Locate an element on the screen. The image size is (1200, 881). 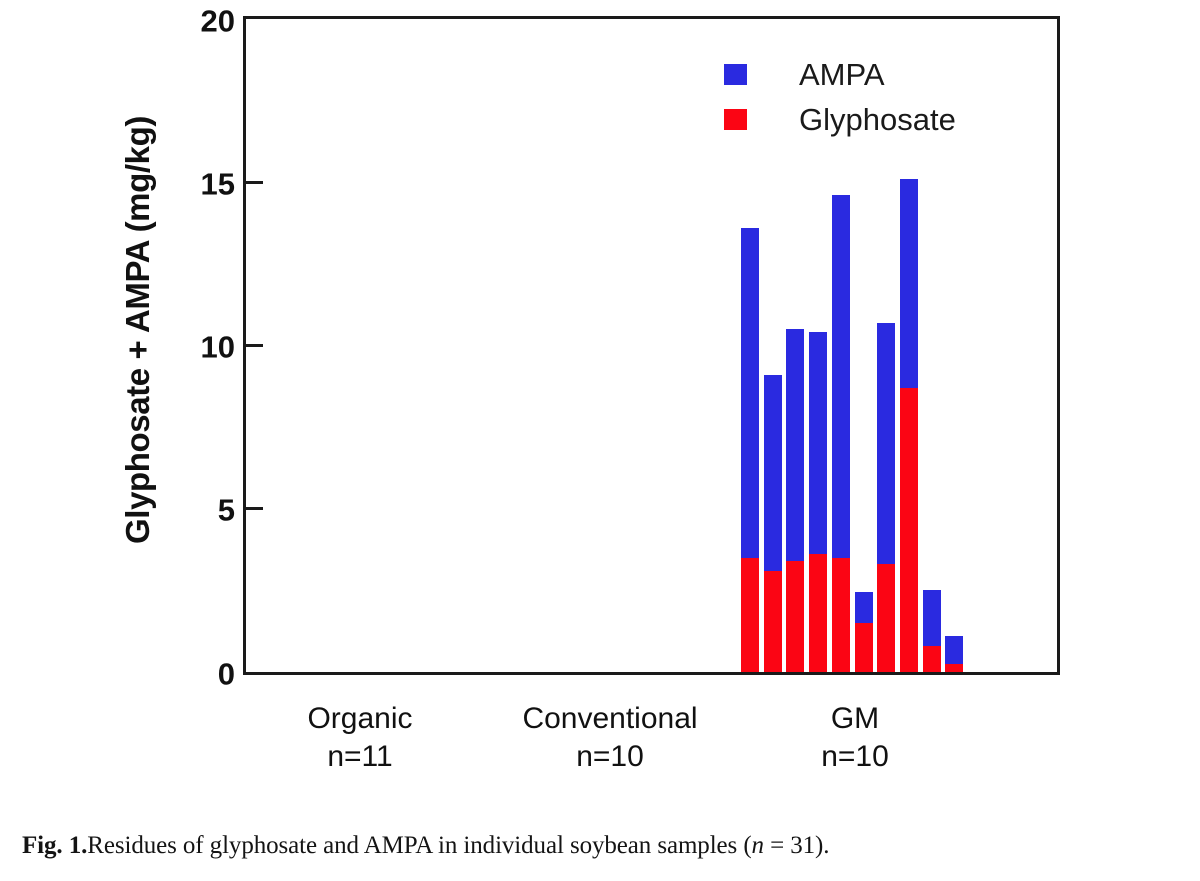
group-label-gm: GM n=10 is located at coordinates (855, 738).